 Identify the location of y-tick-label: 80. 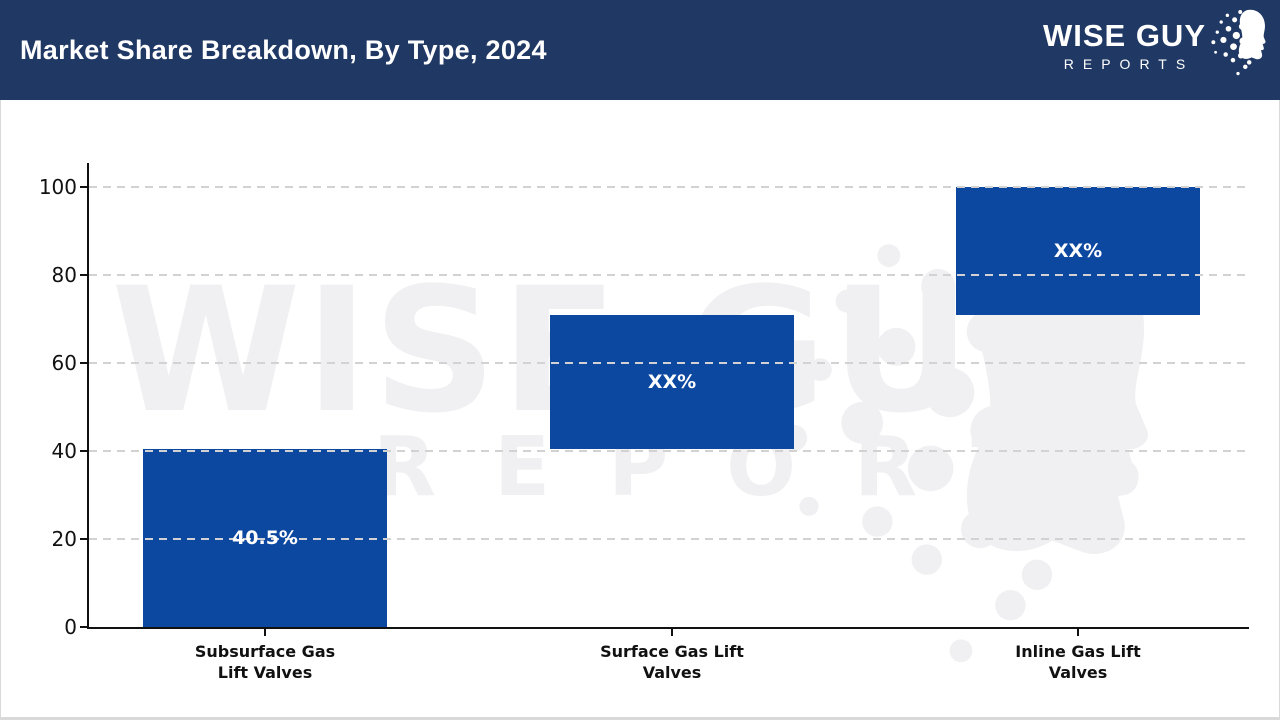
(64, 275).